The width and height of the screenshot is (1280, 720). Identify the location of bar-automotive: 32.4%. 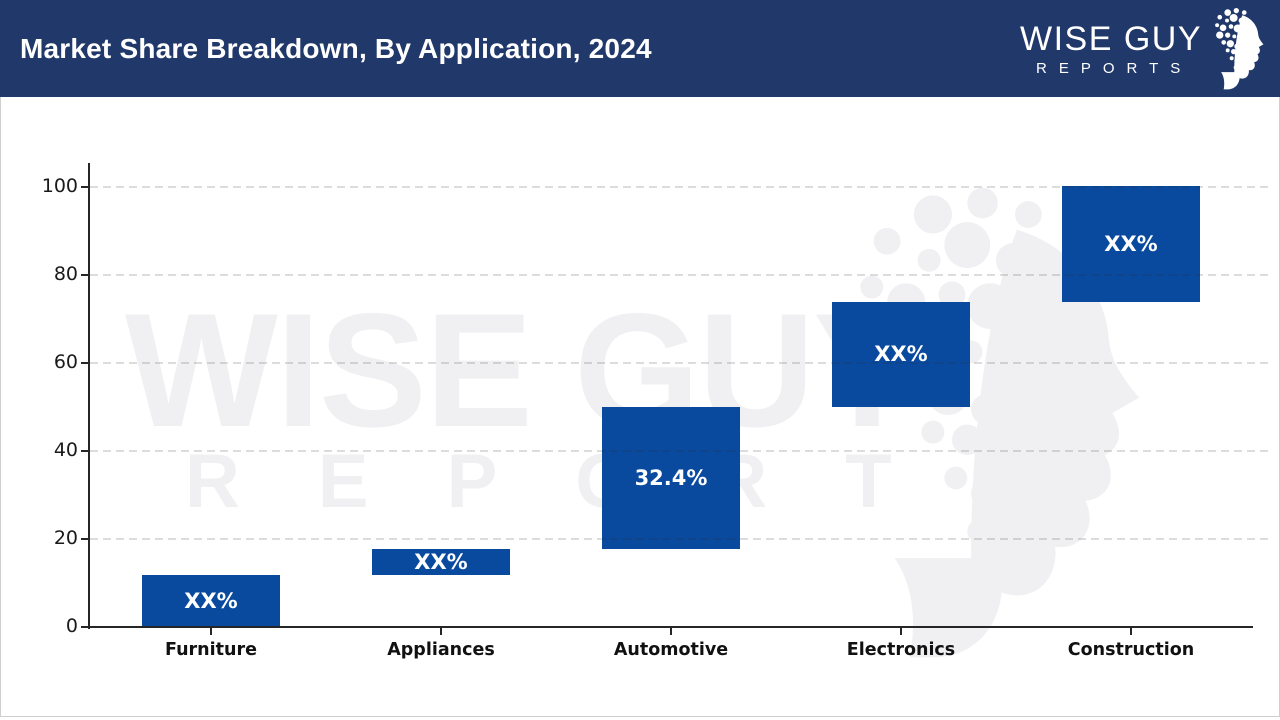
(671, 478).